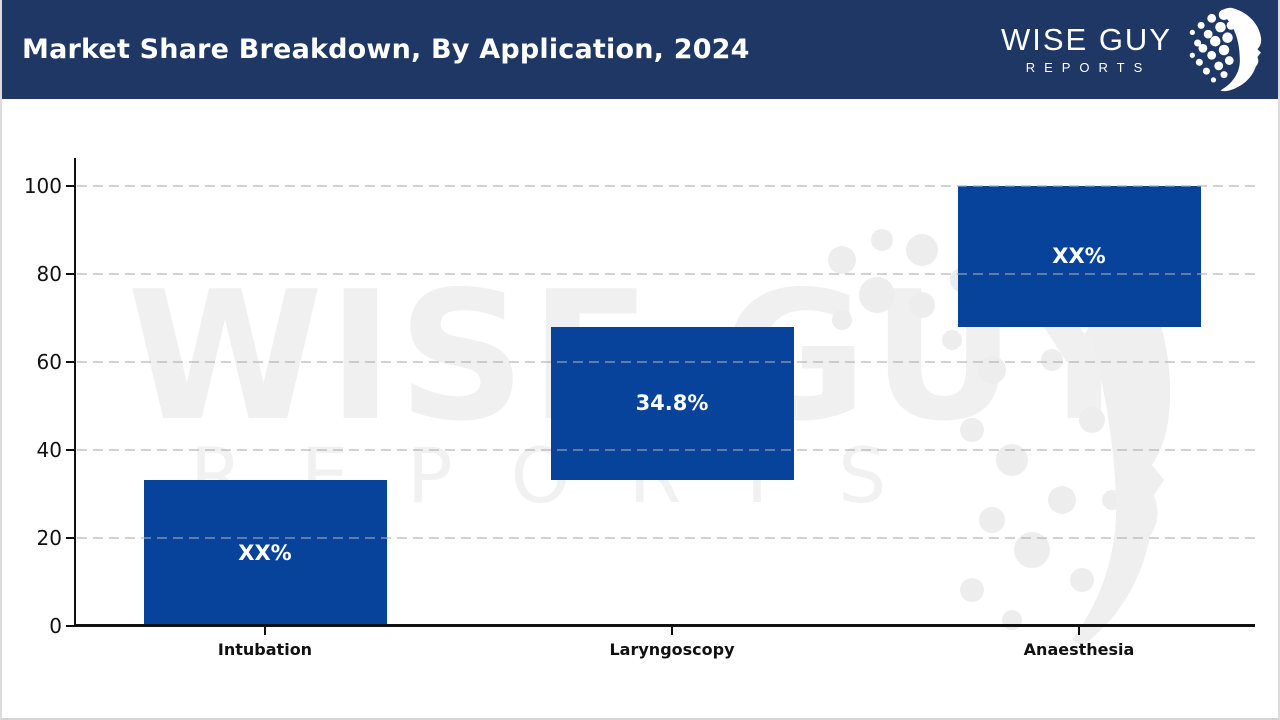  I want to click on x-tick-intubation, so click(265, 631).